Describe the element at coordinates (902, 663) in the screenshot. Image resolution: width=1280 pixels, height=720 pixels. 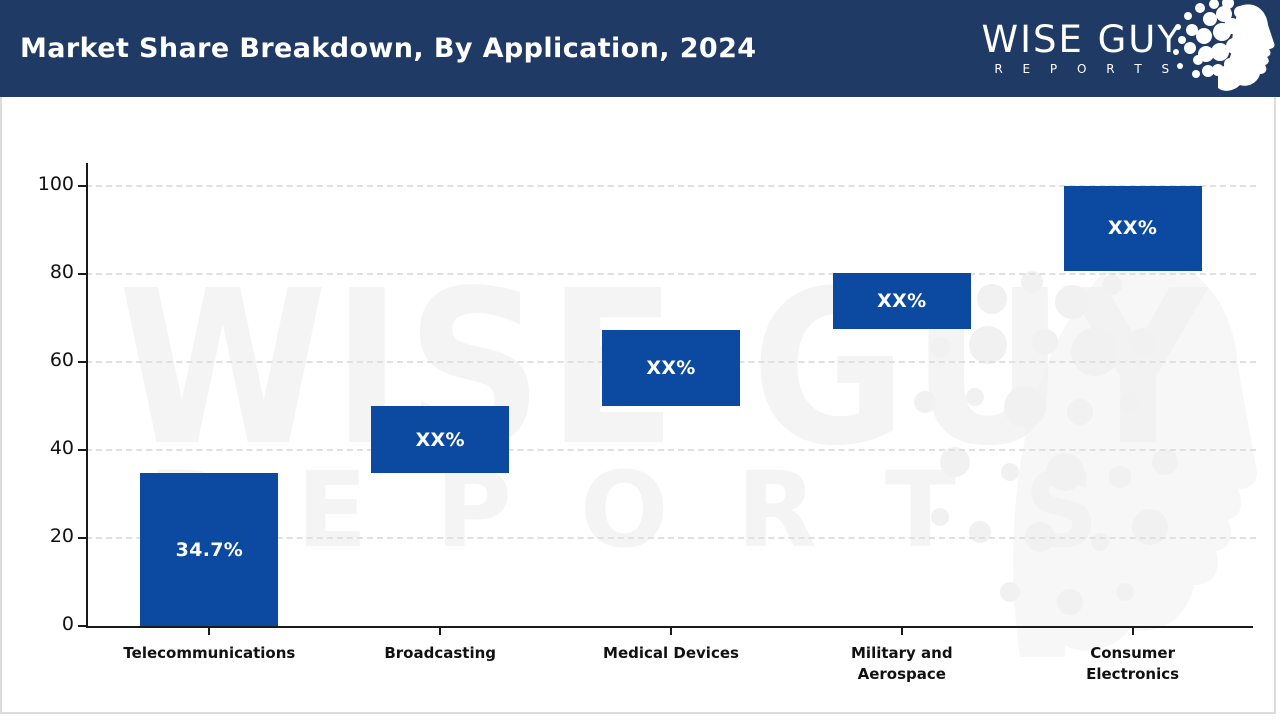
I see `x-category-label: Military and Aerospace` at that location.